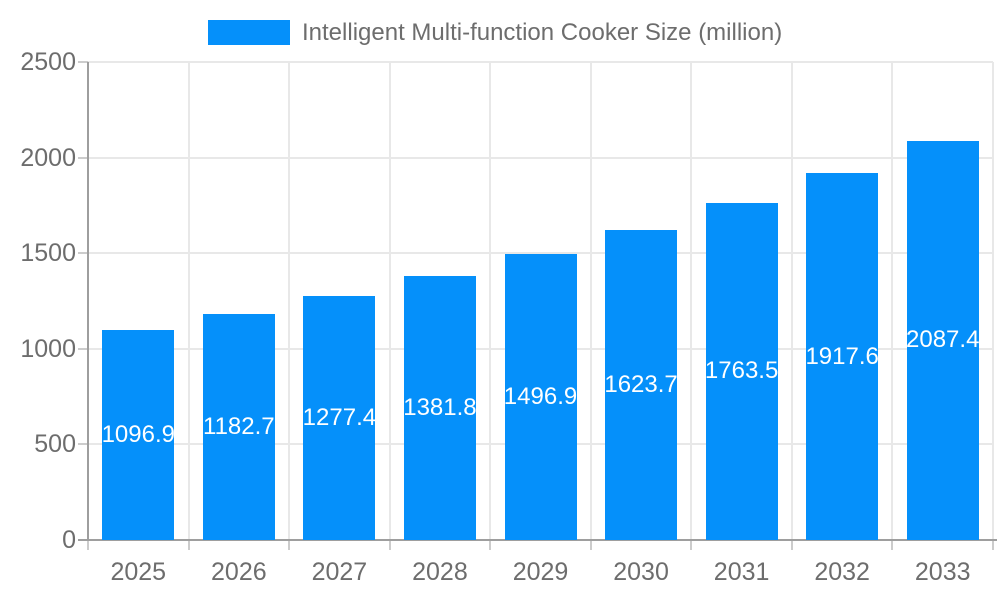 This screenshot has height=600, width=1000. I want to click on bar-value-label: 1182.7, so click(239, 426).